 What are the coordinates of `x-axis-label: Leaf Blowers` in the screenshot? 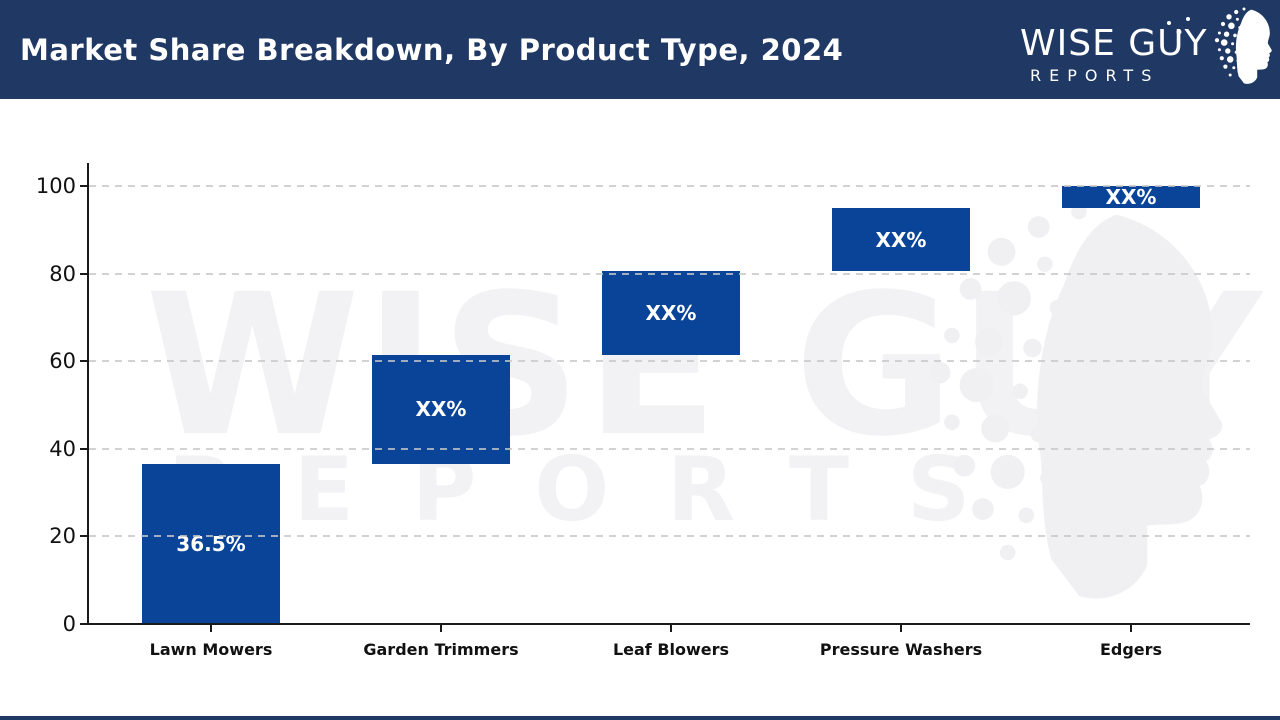 It's located at (671, 649).